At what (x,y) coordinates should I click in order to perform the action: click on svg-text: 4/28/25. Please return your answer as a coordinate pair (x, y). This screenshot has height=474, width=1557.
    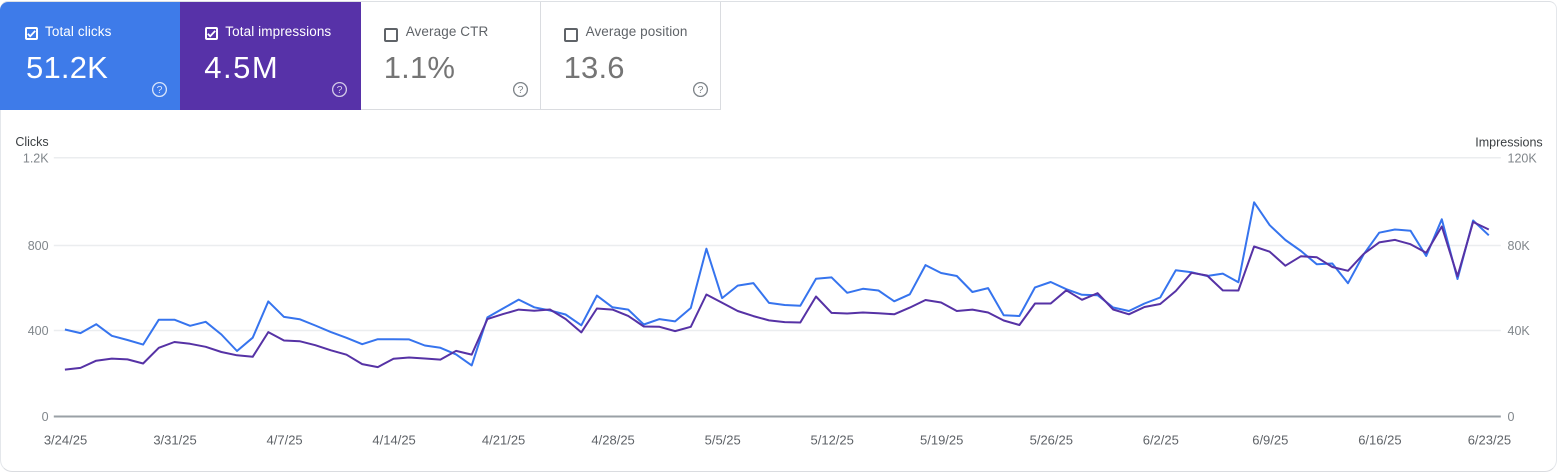
    Looking at the image, I should click on (612, 440).